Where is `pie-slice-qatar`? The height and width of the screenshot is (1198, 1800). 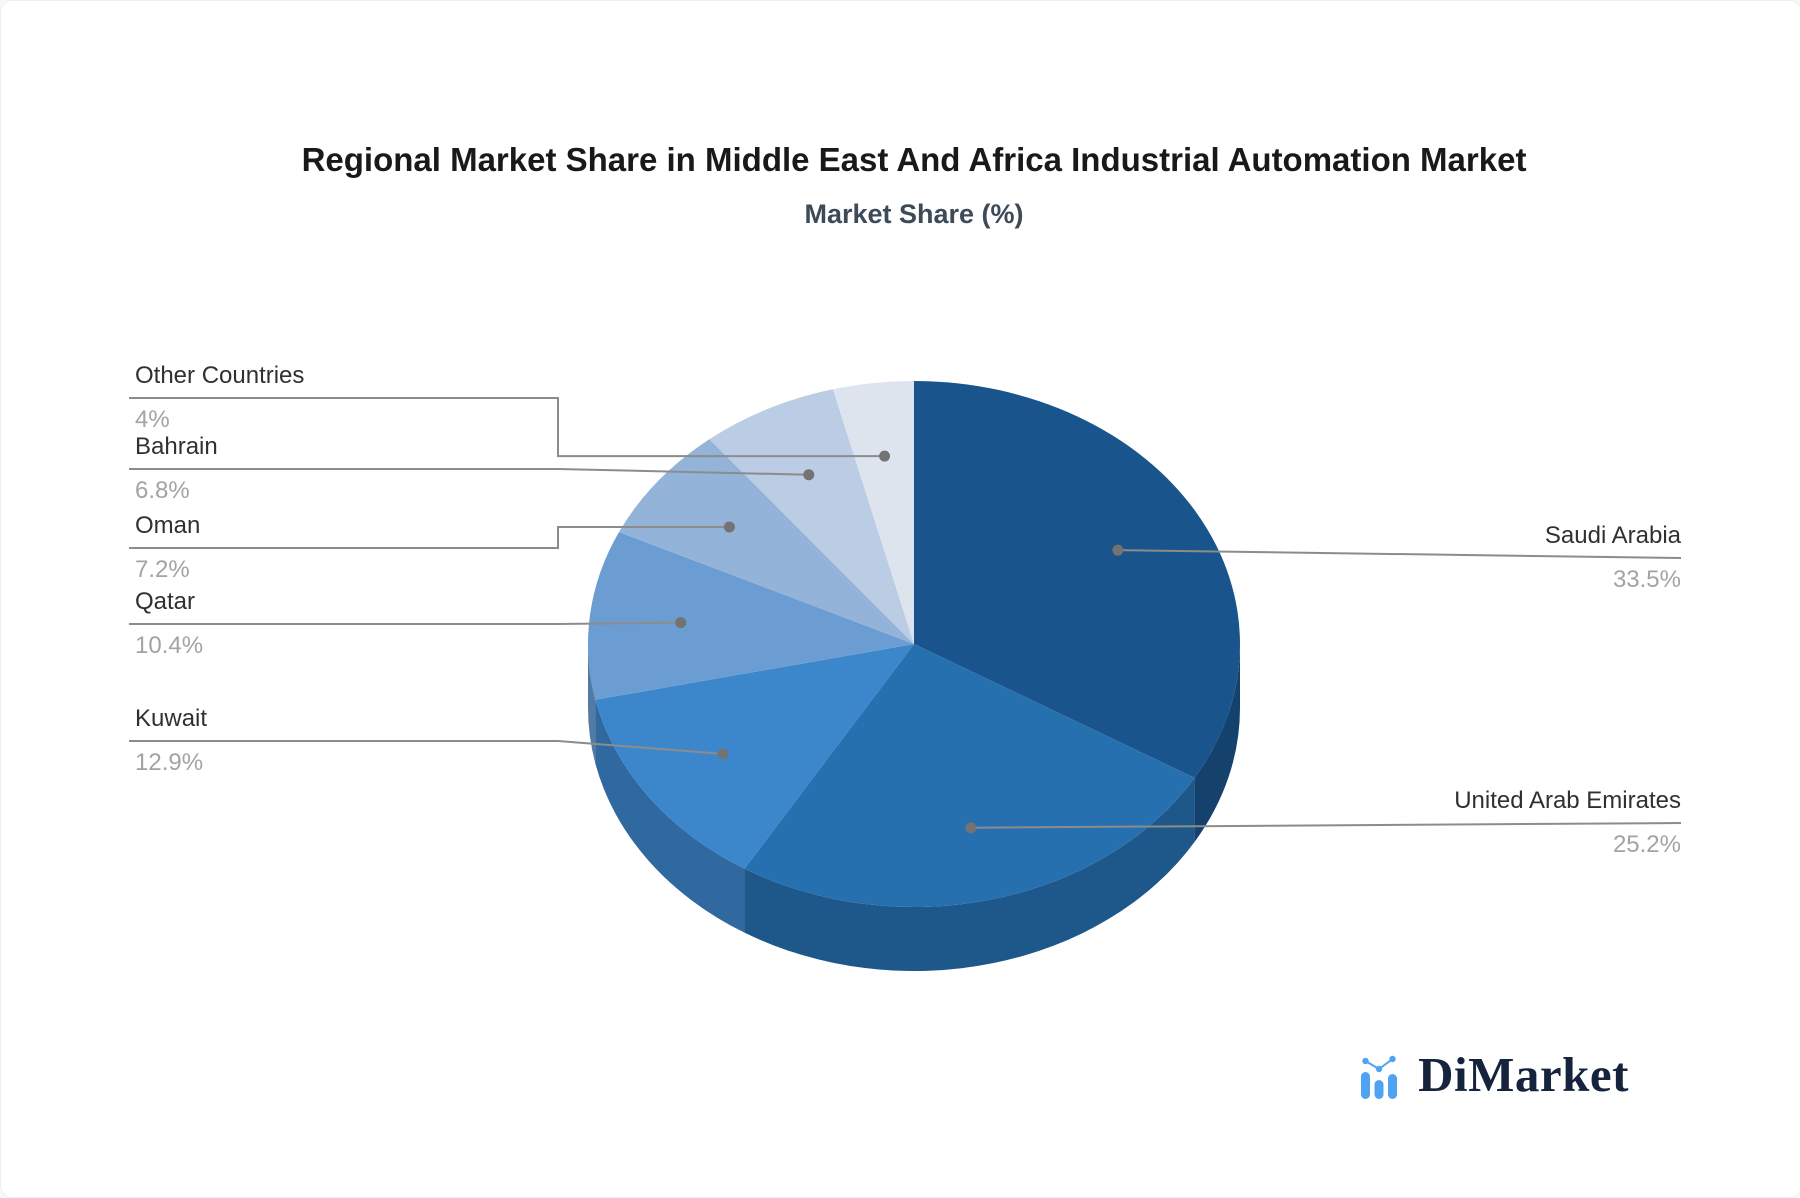
pie-slice-qatar is located at coordinates (751, 616).